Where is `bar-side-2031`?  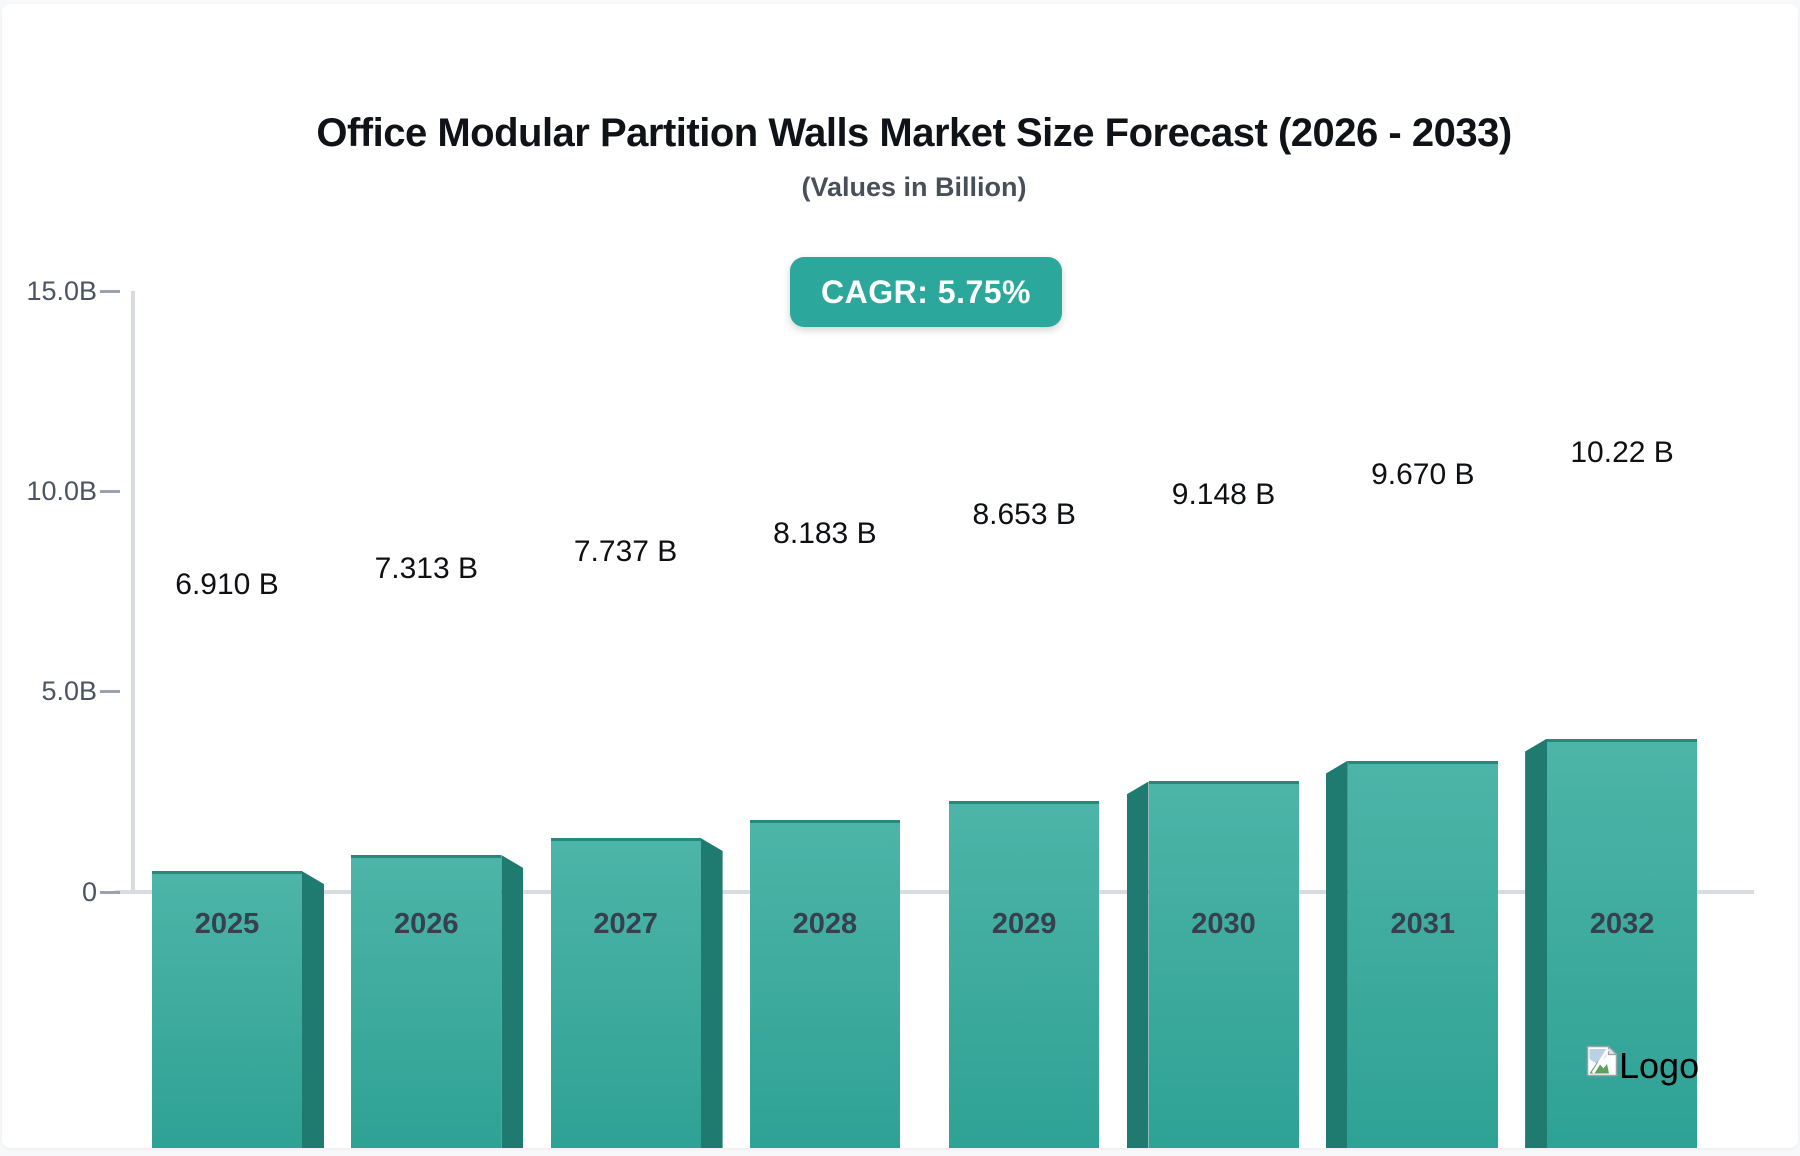
bar-side-2031 is located at coordinates (1336, 954).